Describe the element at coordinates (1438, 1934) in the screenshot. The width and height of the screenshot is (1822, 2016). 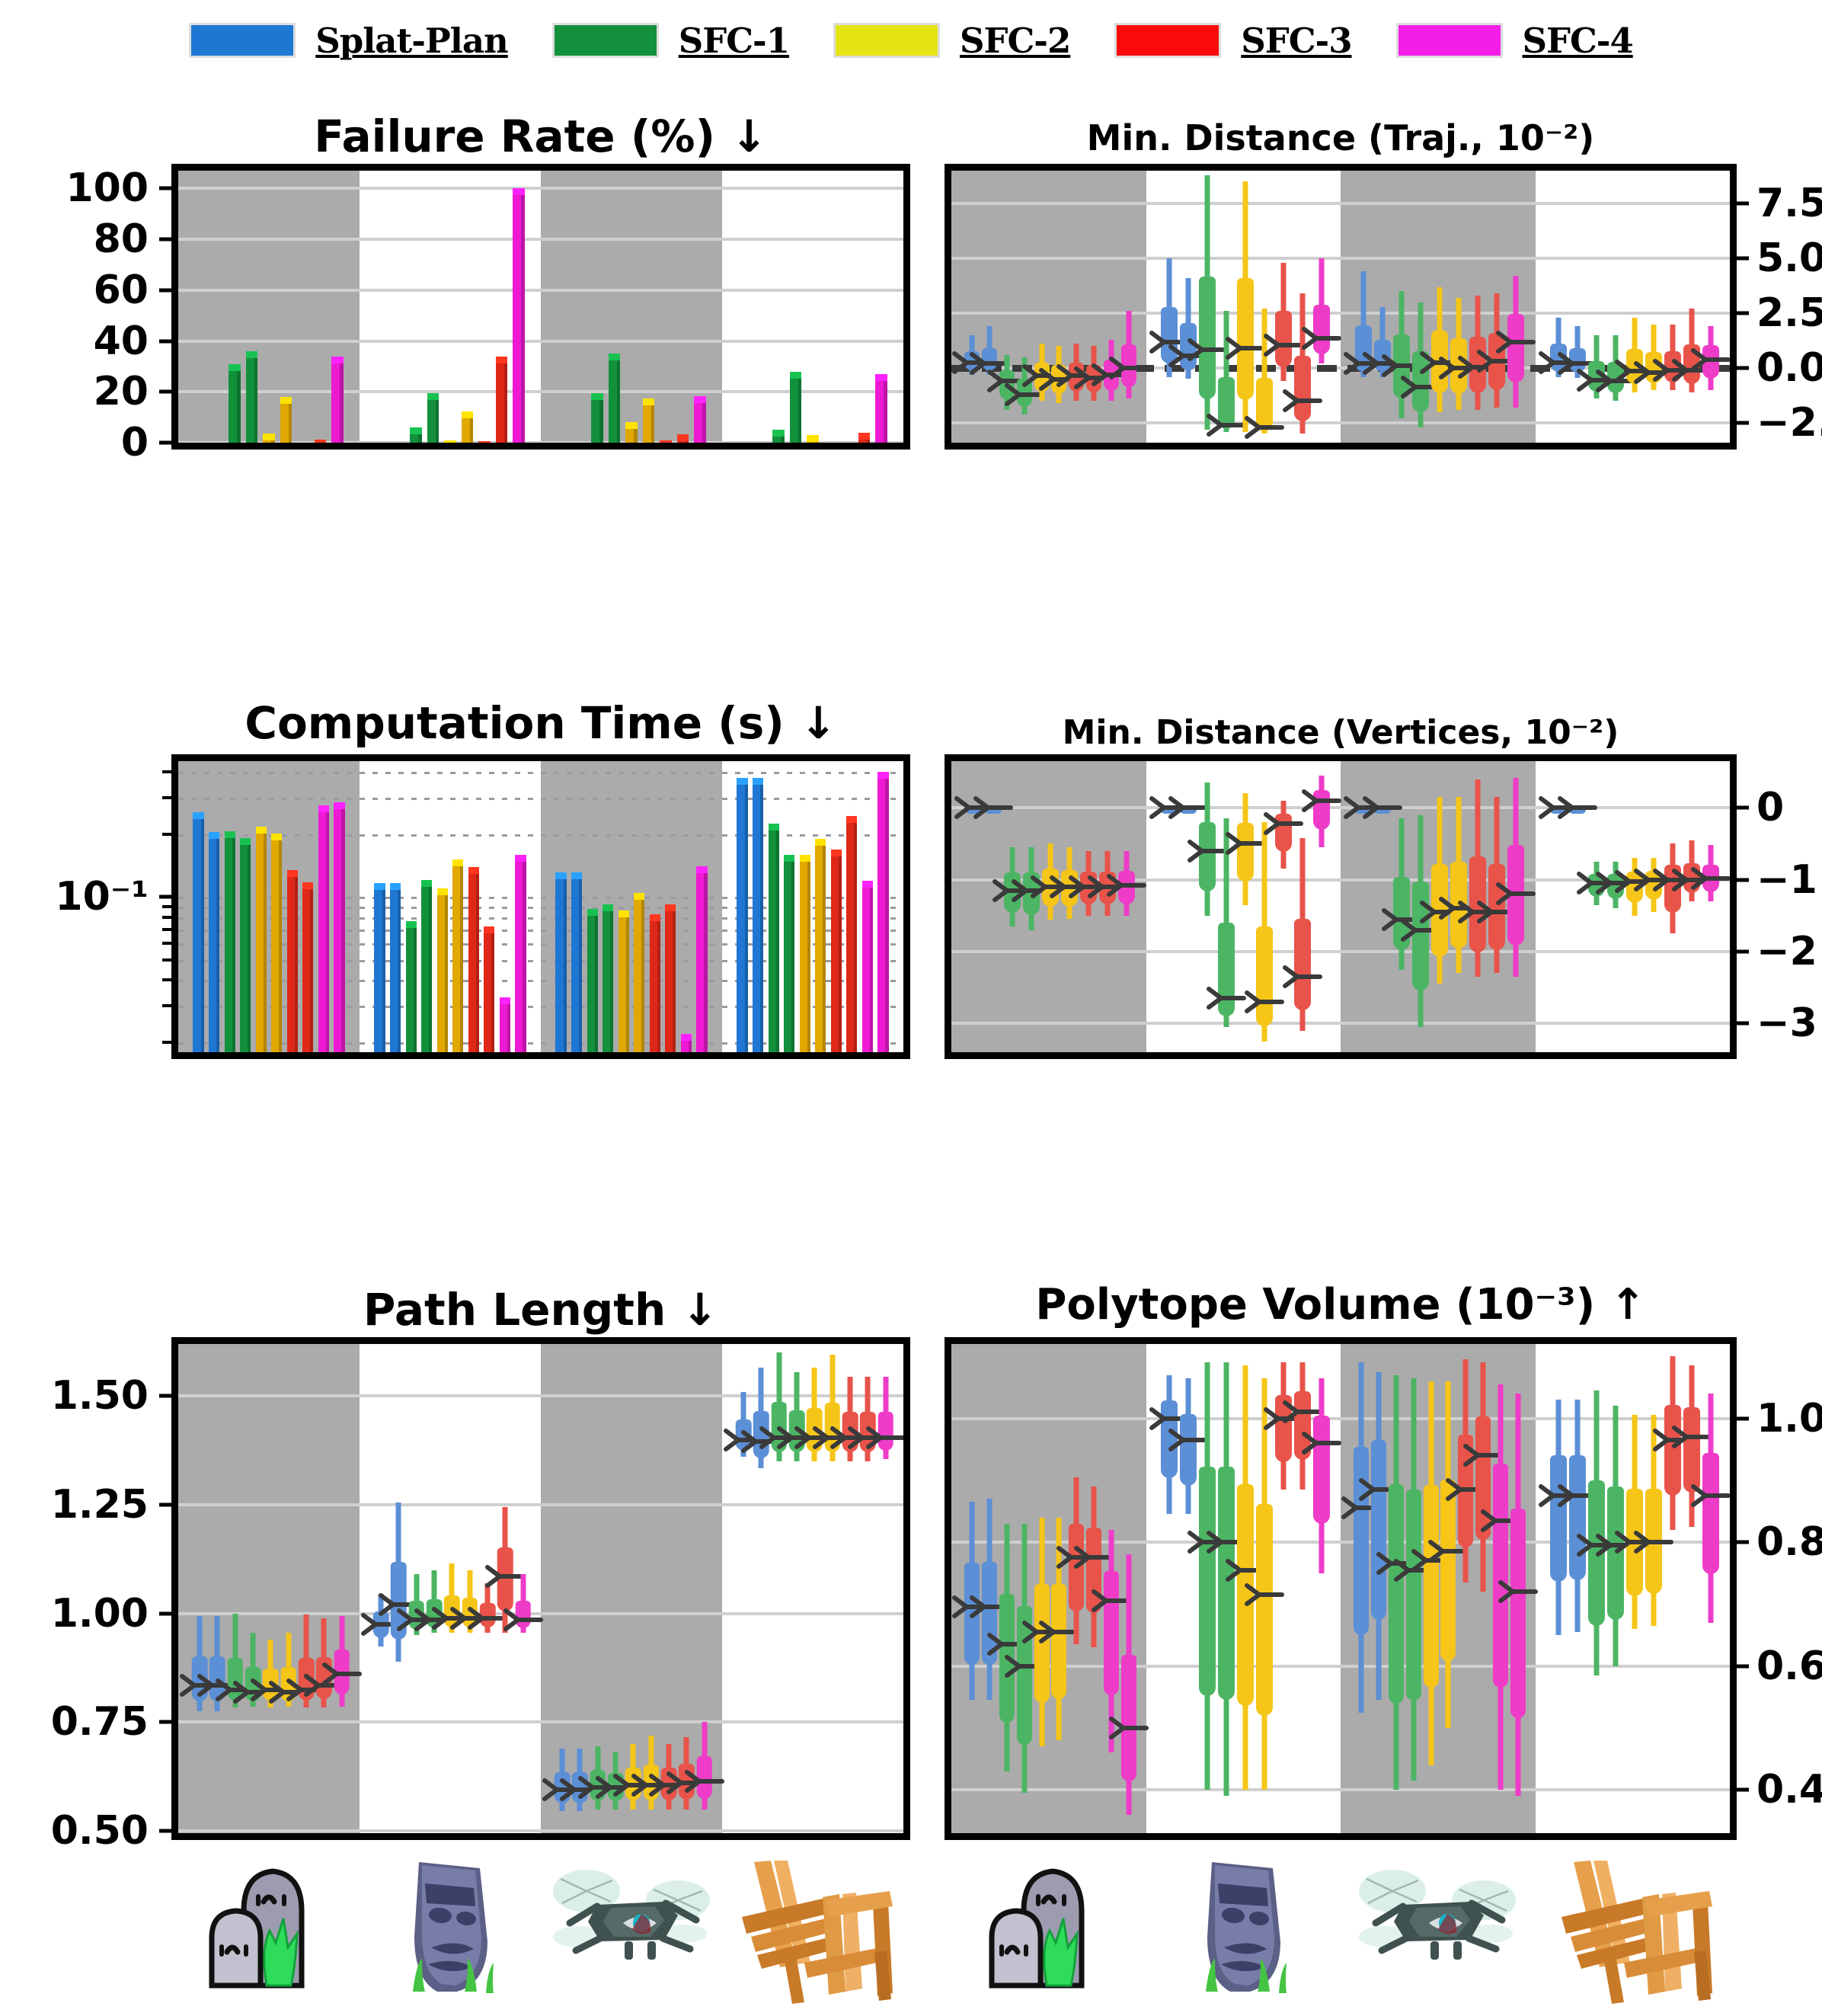
I see `flight-room-scene-icon` at that location.